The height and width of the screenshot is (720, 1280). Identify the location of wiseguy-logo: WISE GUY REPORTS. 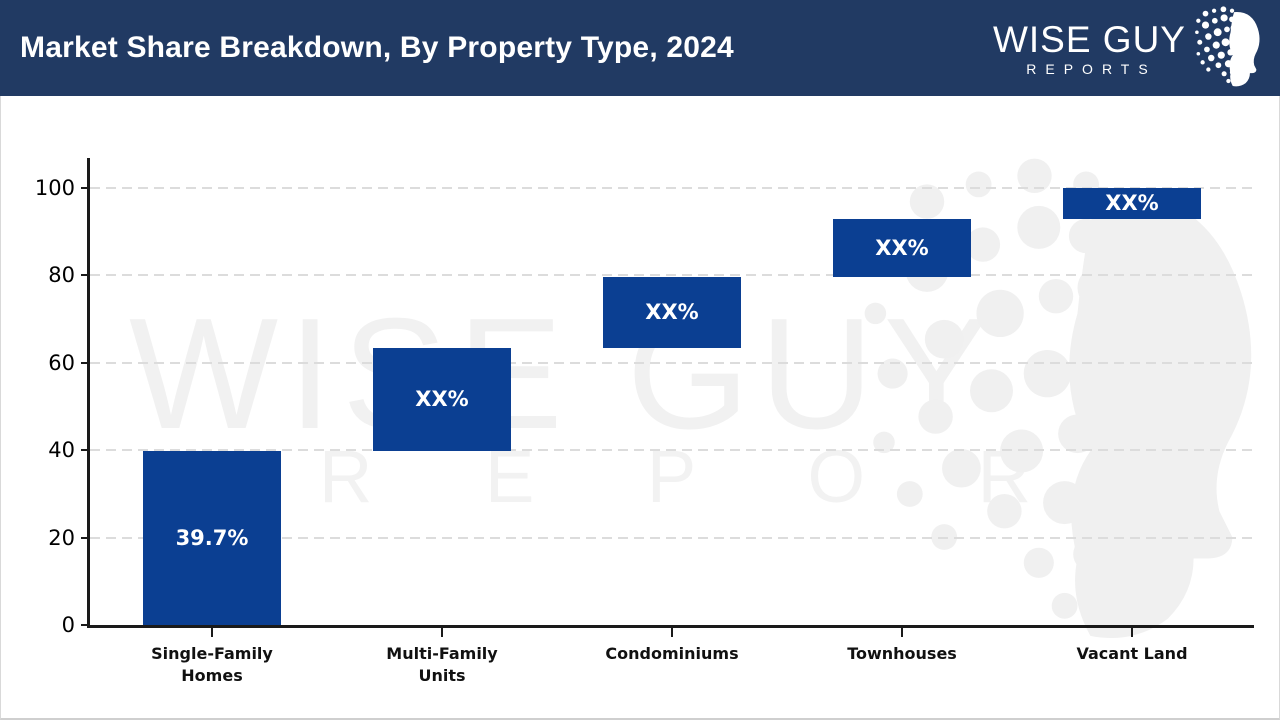
(1129, 48).